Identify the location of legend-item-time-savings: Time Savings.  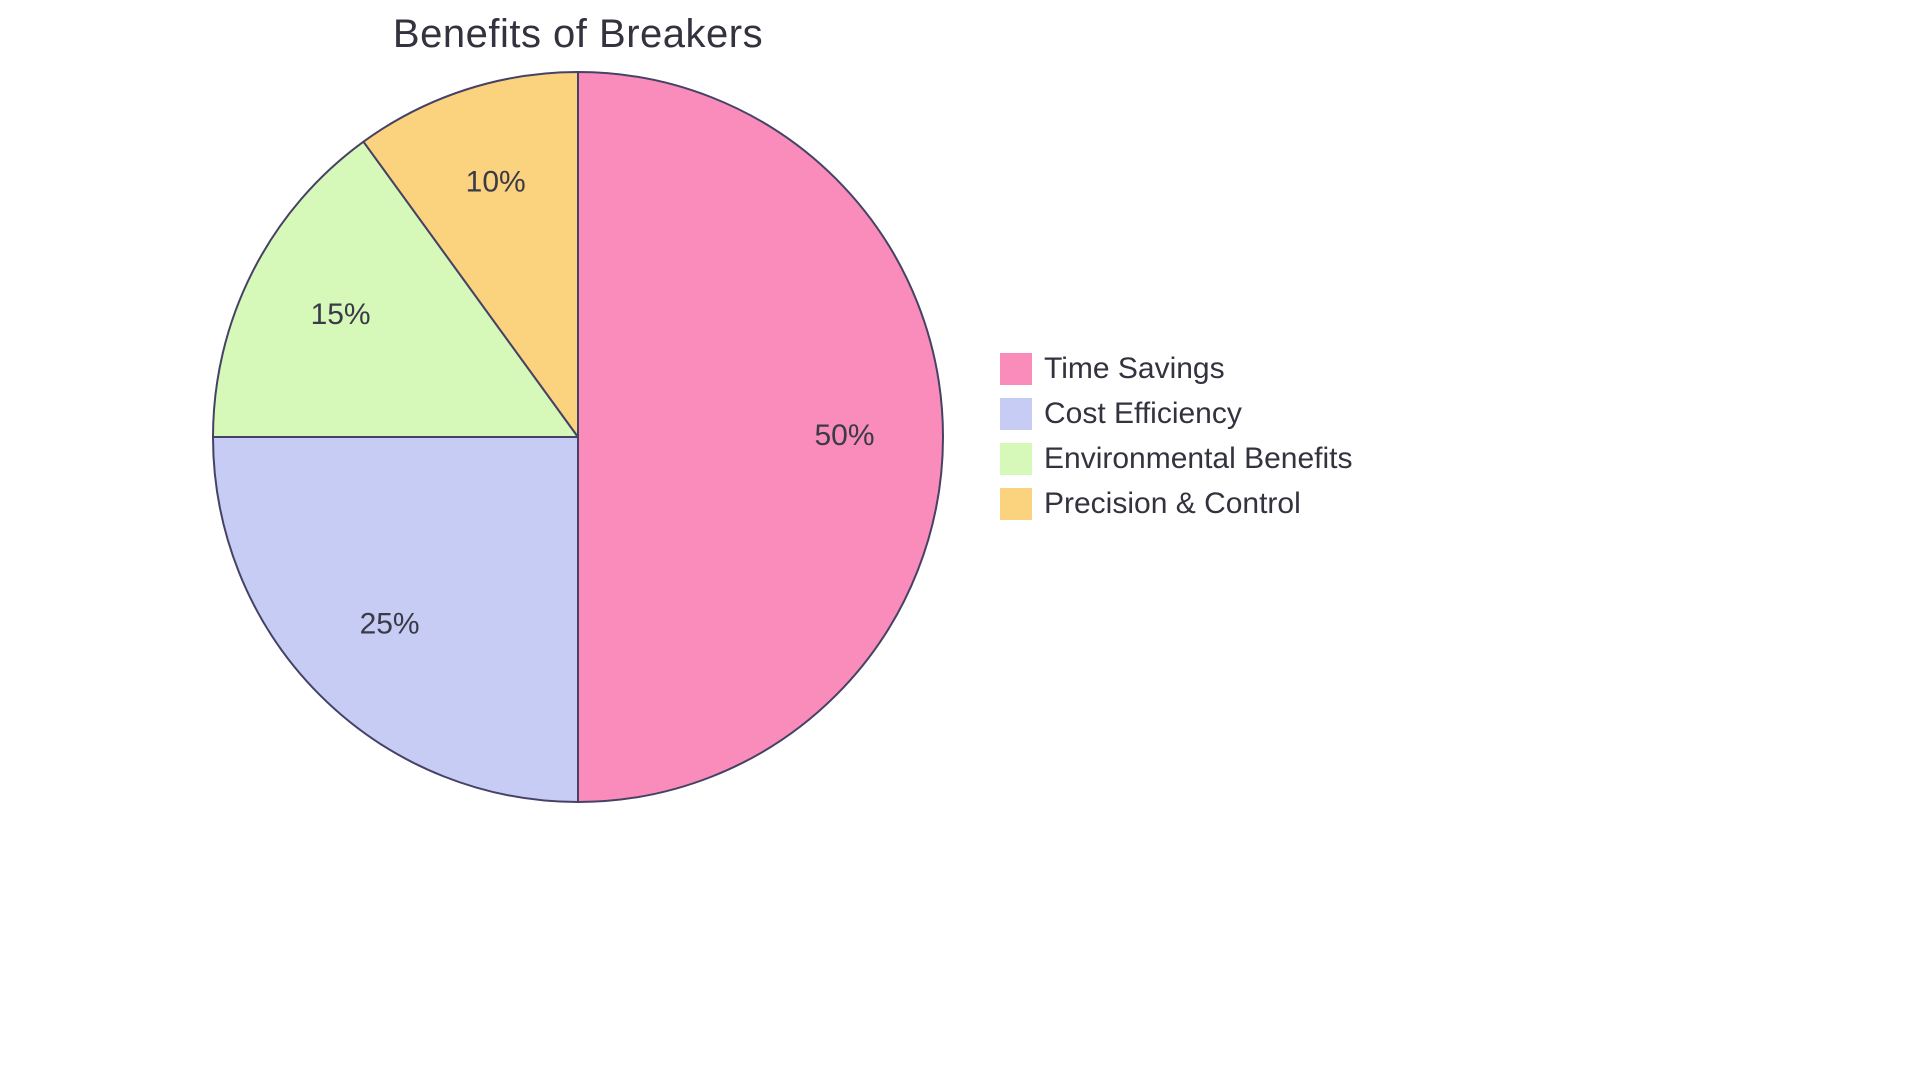
(1176, 369).